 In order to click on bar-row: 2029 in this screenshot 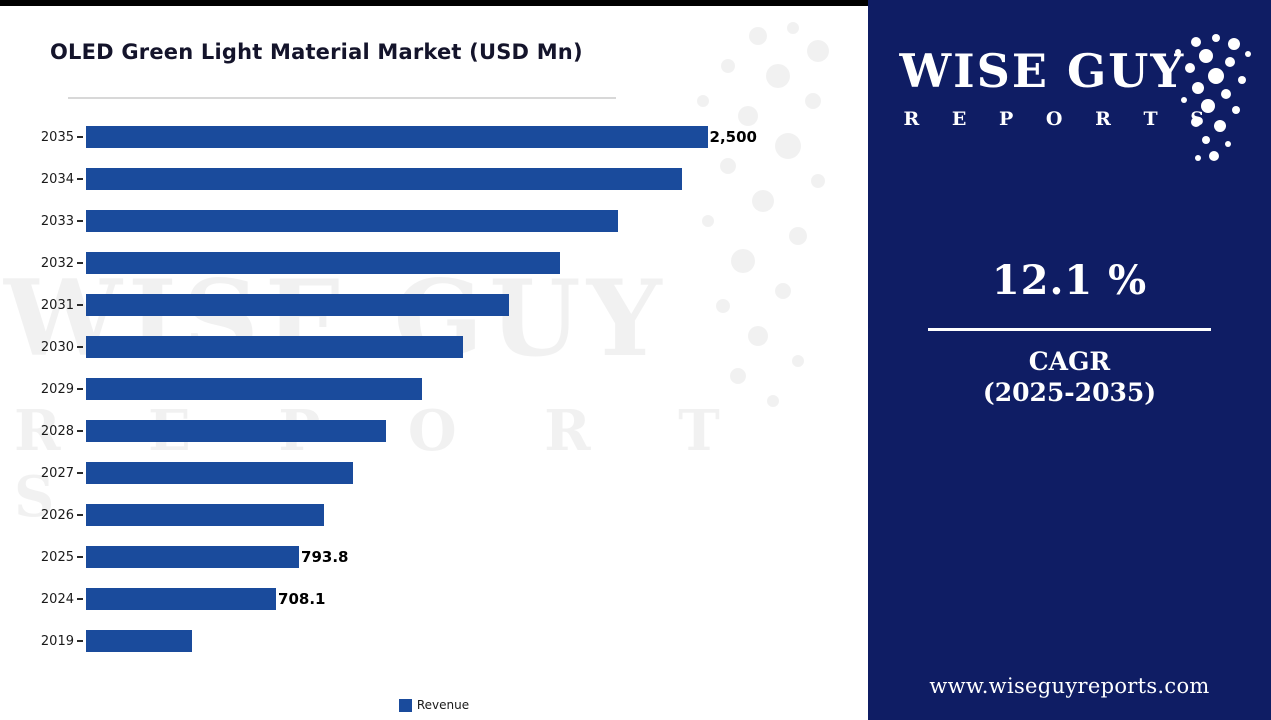, I will do `click(434, 389)`.